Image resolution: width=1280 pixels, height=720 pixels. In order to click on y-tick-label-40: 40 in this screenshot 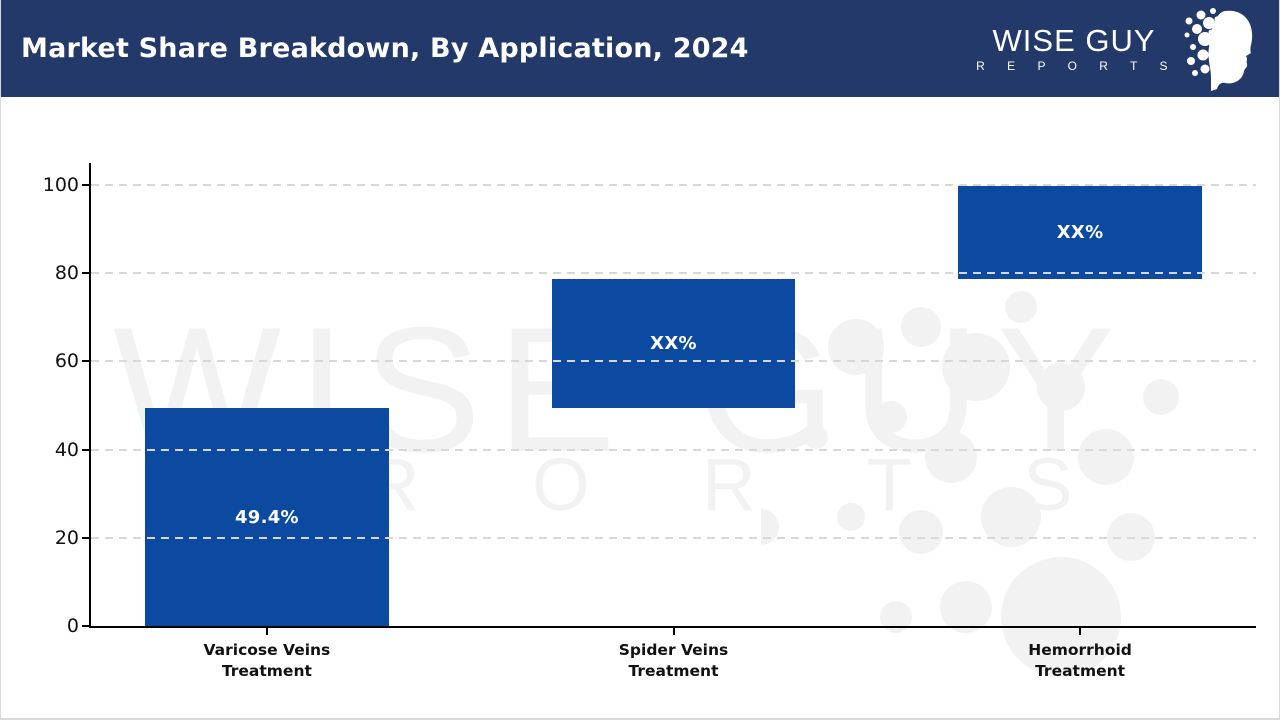, I will do `click(66, 449)`.